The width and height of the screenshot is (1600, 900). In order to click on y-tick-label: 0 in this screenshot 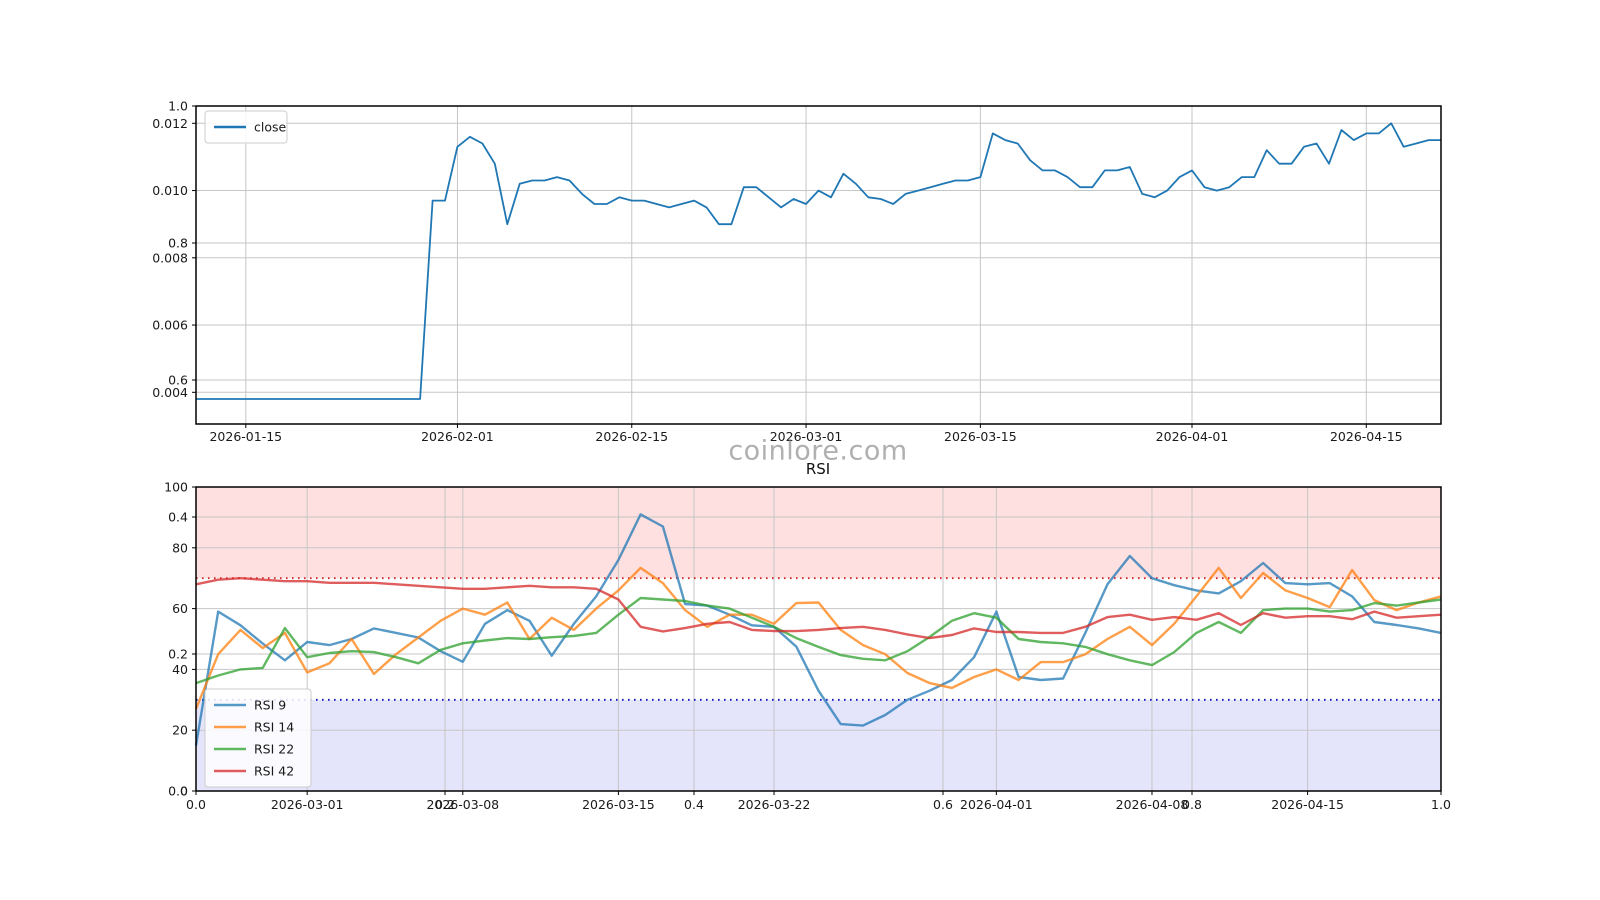, I will do `click(184, 791)`.